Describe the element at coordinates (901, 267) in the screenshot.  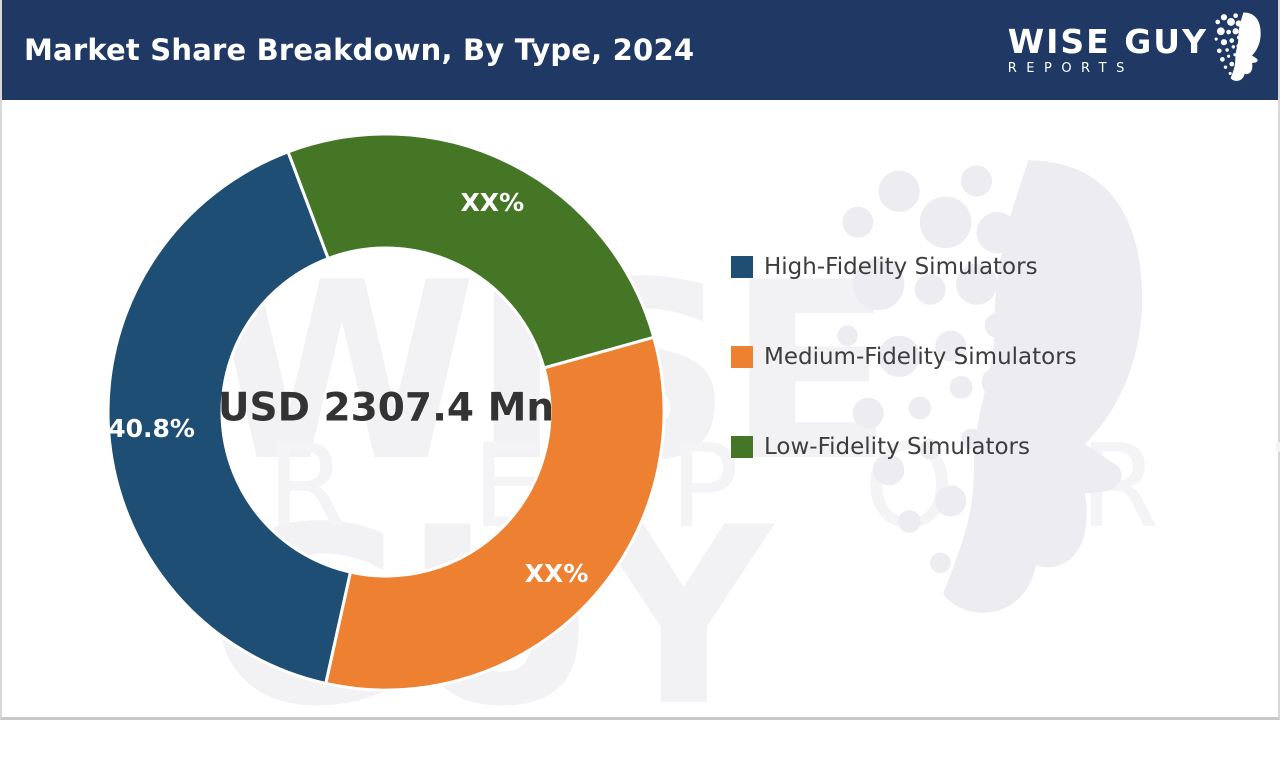
I see `legend-label: High-Fidelity Simulators` at that location.